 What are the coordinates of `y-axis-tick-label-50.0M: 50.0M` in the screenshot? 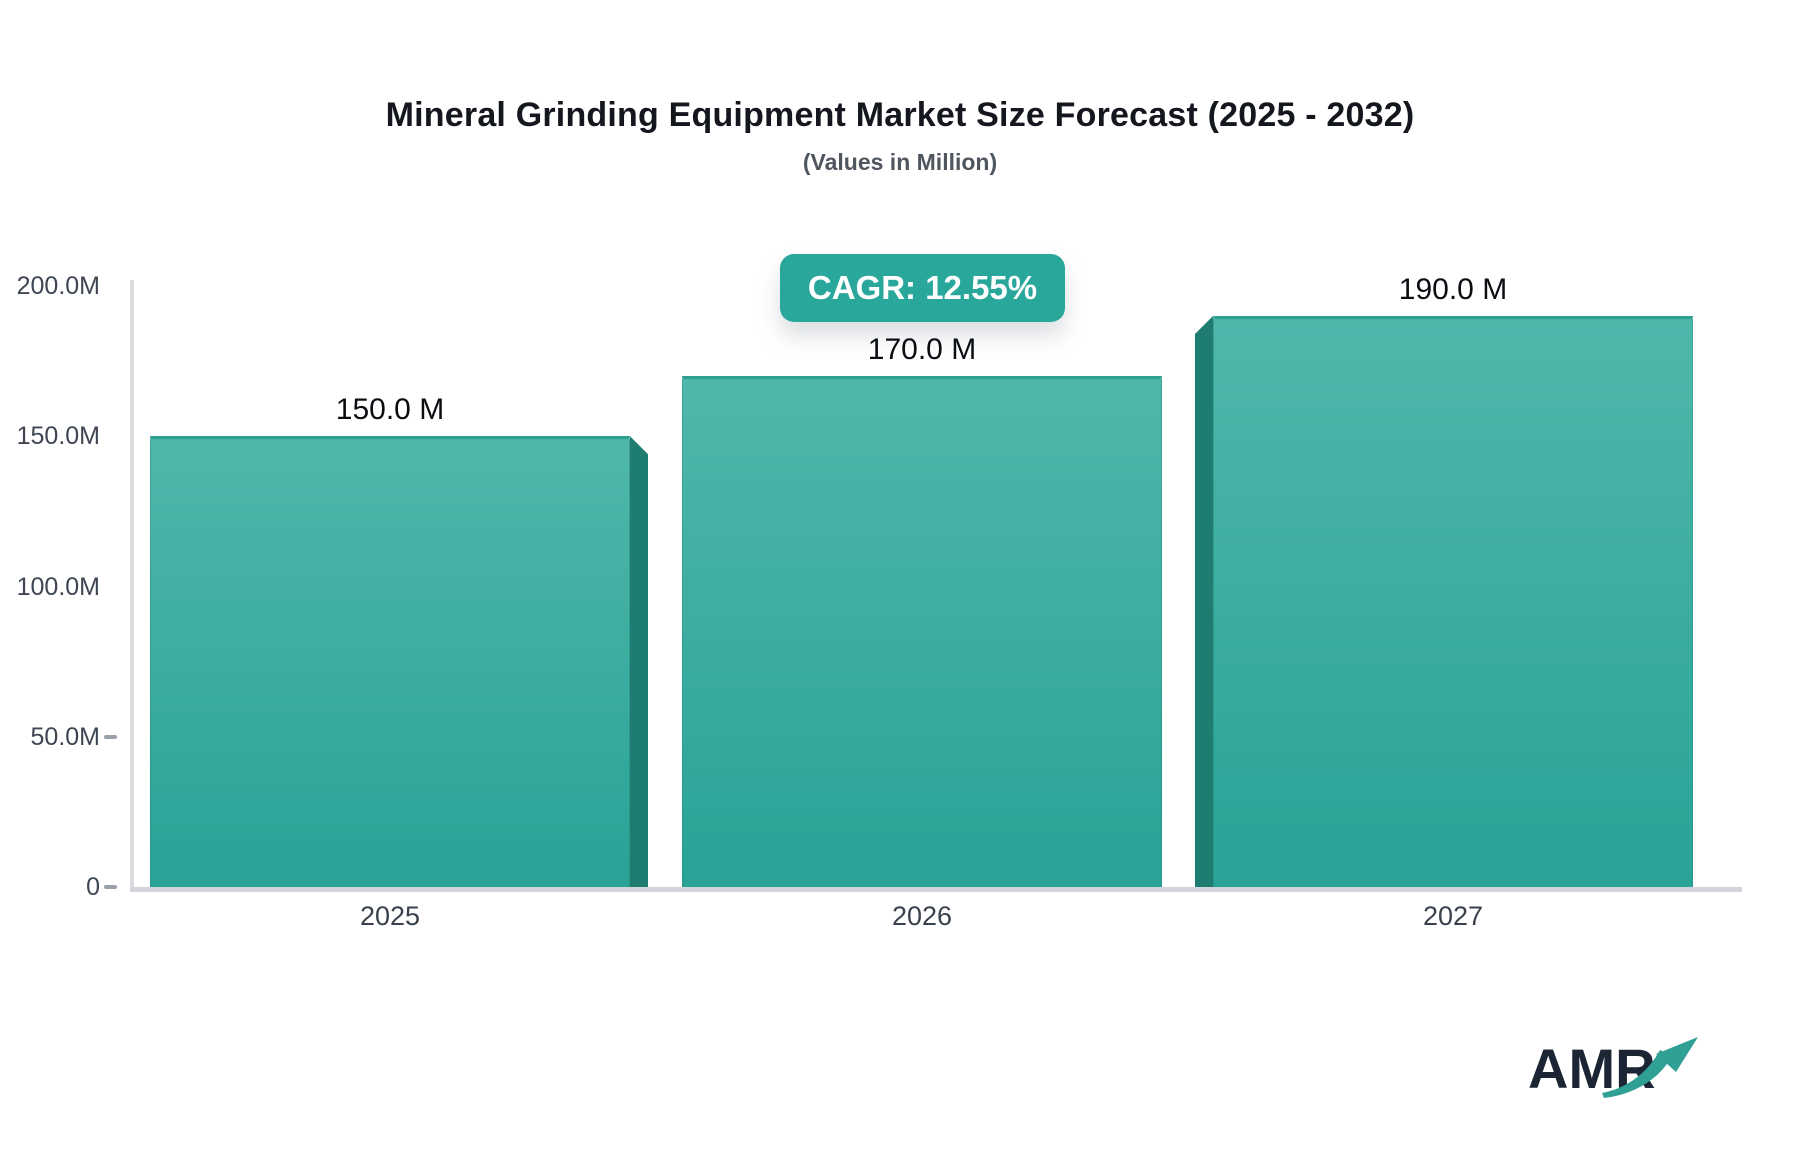 It's located at (65, 736).